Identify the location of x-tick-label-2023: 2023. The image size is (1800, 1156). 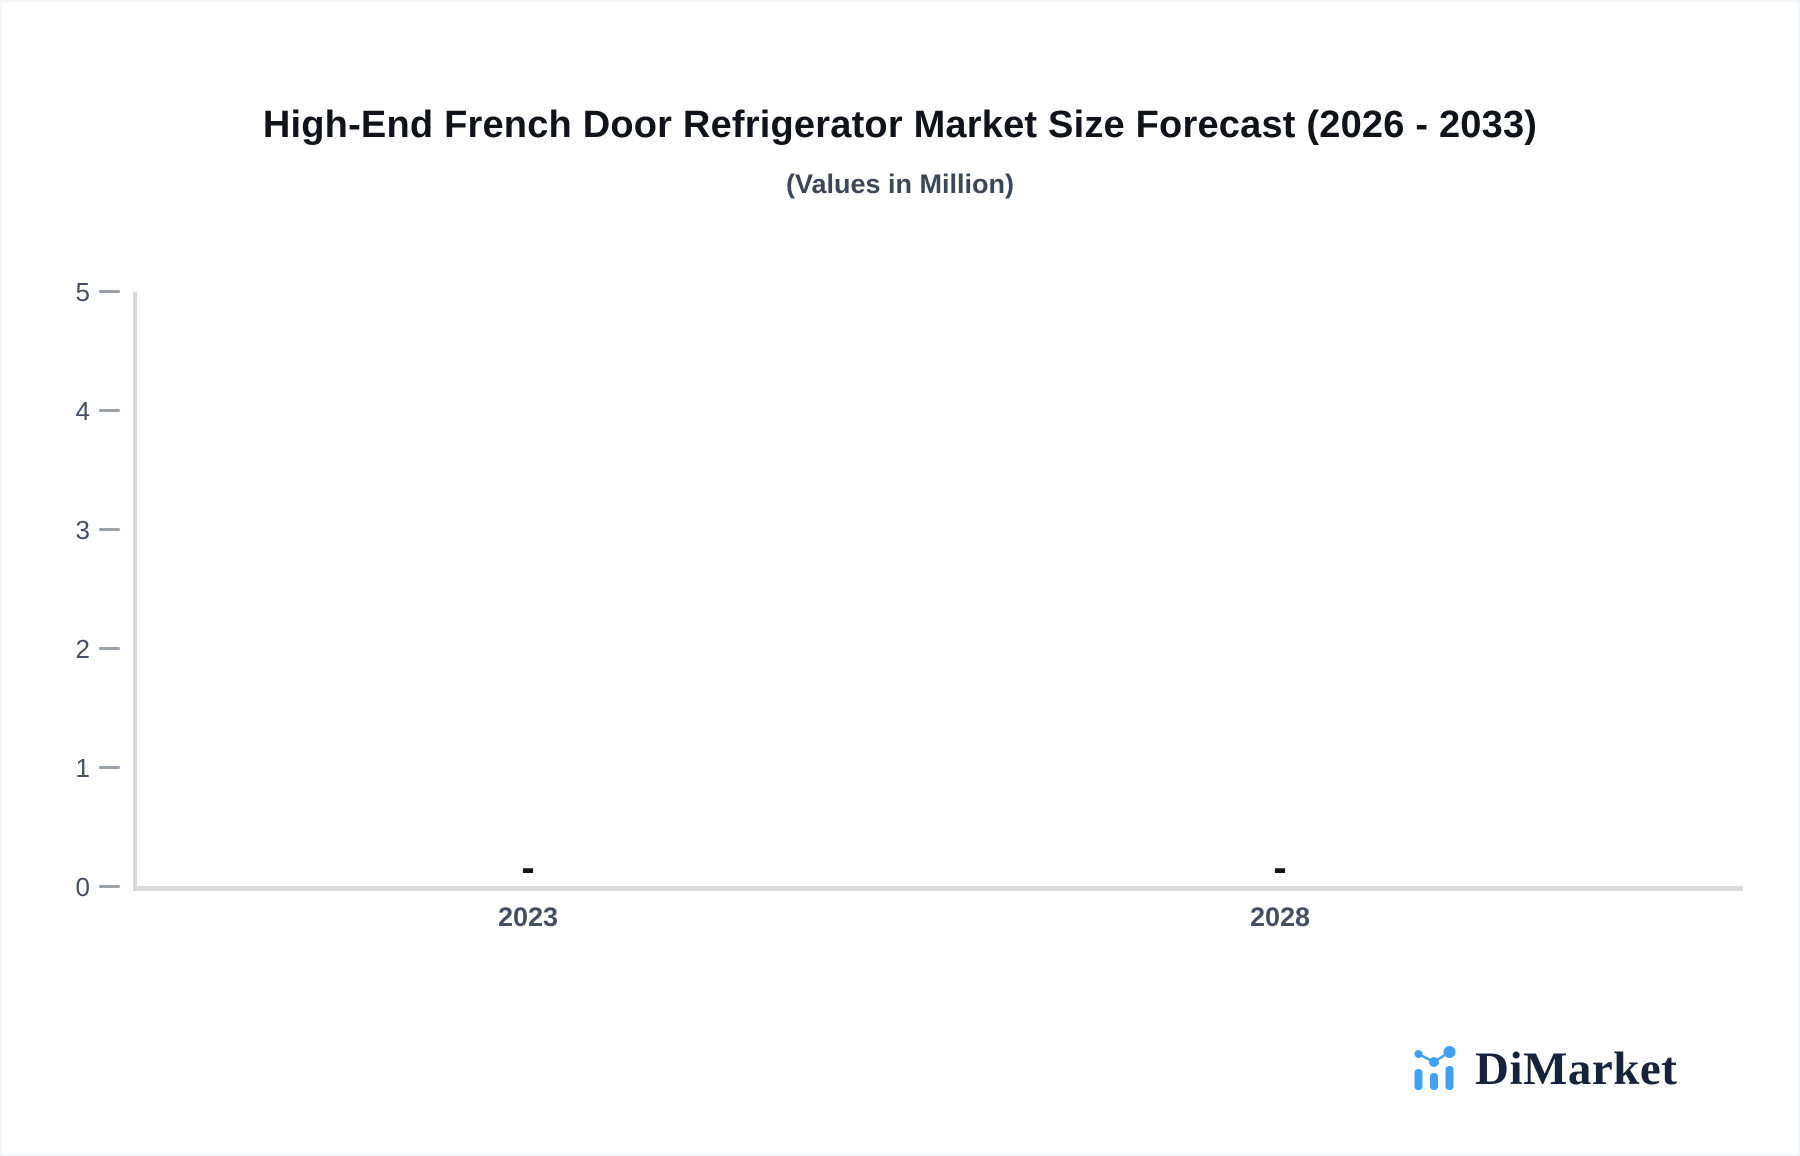
(528, 917).